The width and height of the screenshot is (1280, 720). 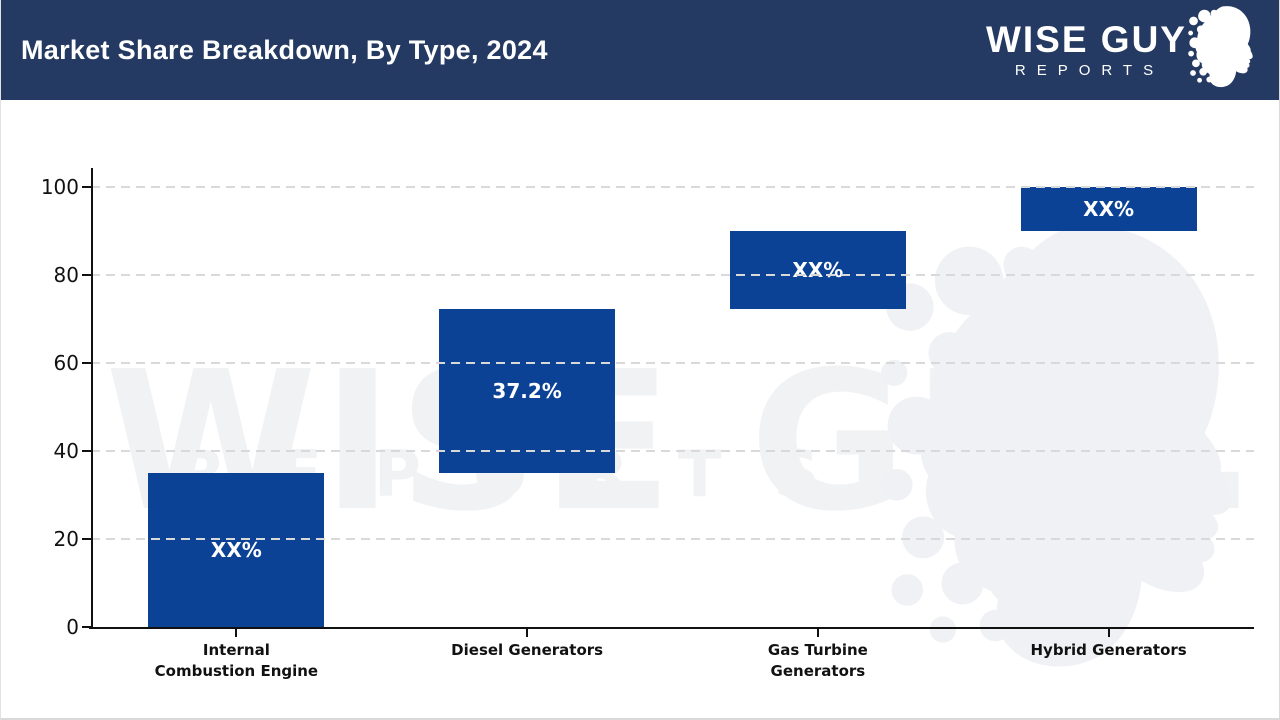 What do you see at coordinates (527, 633) in the screenshot?
I see `x-tick-mark-diesel-generators` at bounding box center [527, 633].